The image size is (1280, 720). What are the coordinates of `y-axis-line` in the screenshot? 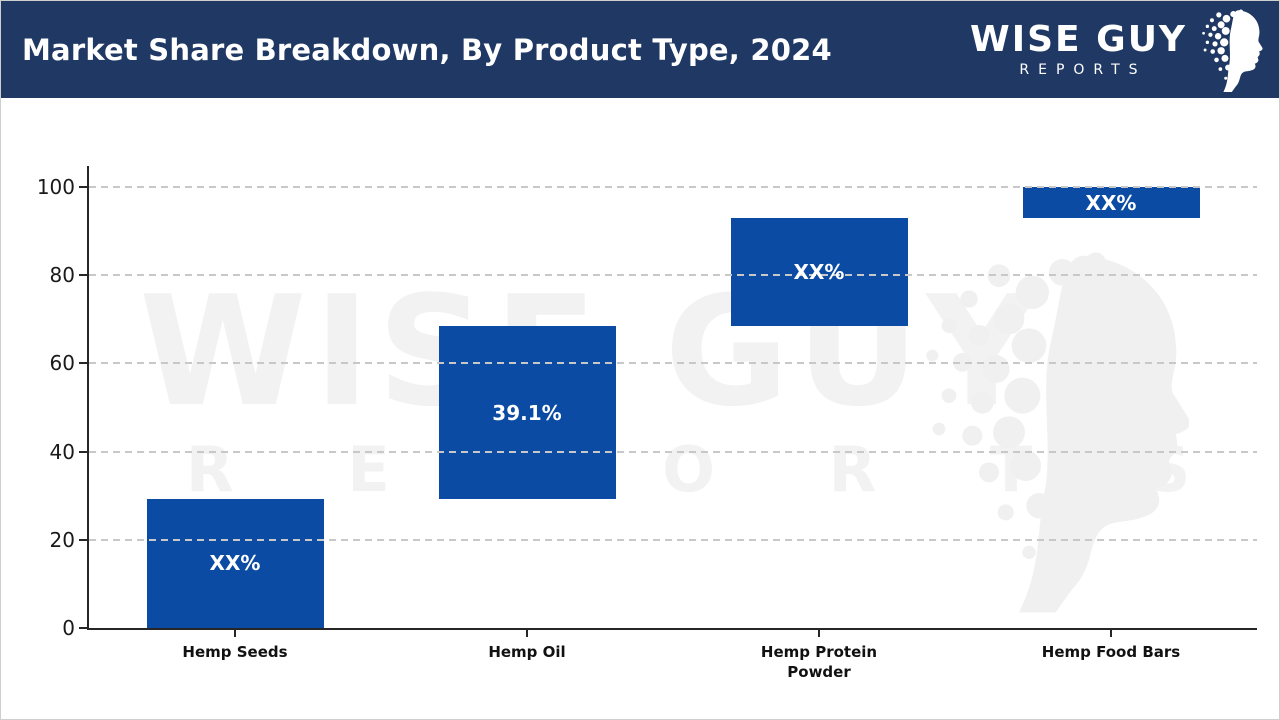 It's located at (88, 398).